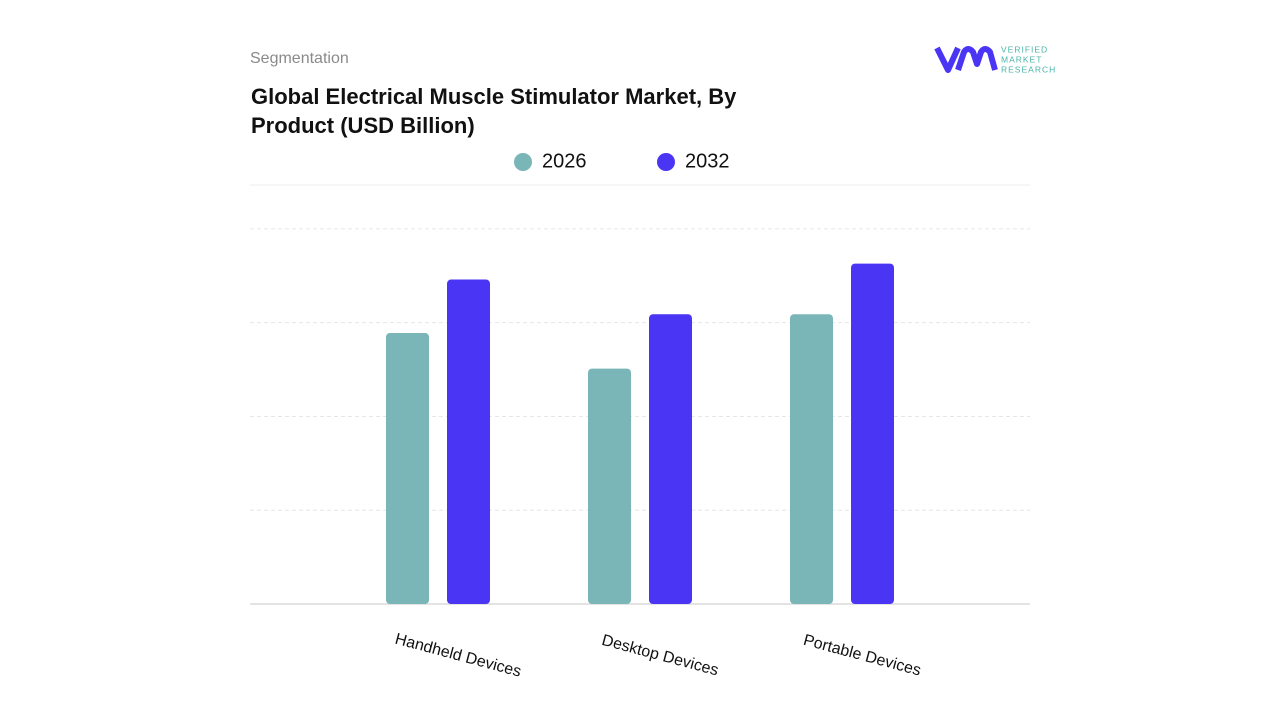 This screenshot has height=720, width=1280. Describe the element at coordinates (1021, 59) in the screenshot. I see `logo-text: MARKET` at that location.